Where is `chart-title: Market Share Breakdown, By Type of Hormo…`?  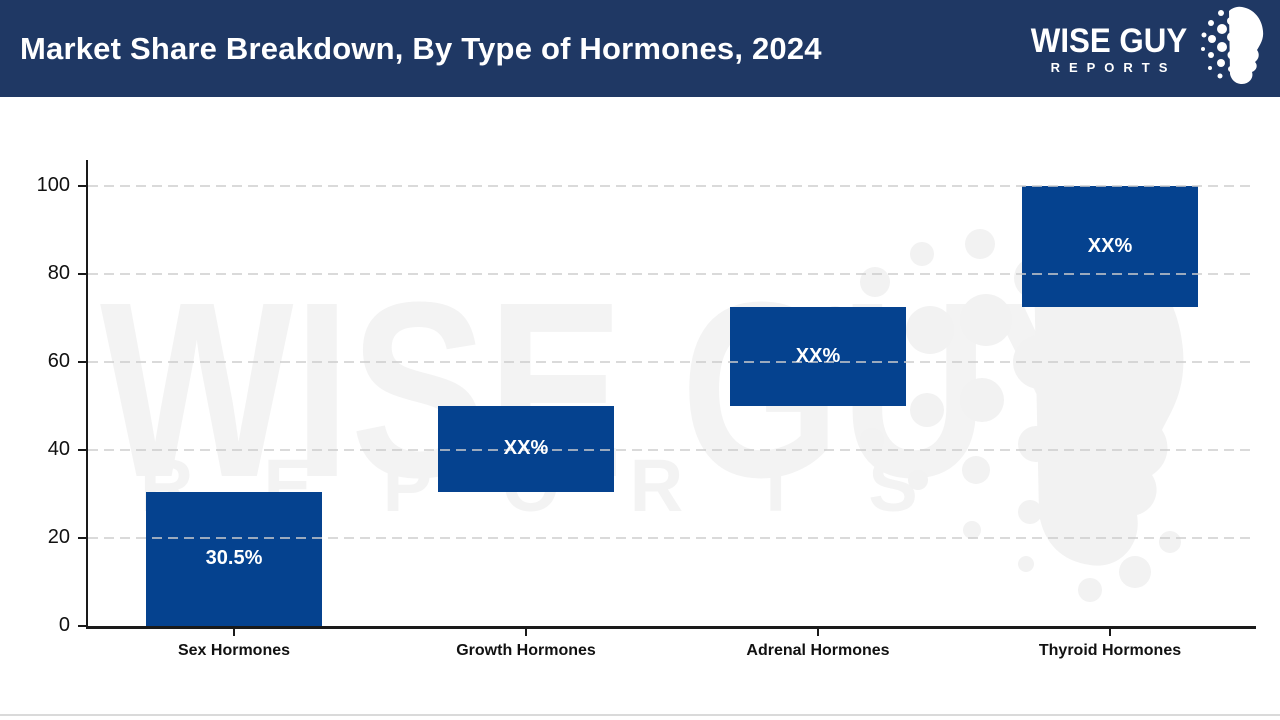
chart-title: Market Share Breakdown, By Type of Hormo… is located at coordinates (421, 48).